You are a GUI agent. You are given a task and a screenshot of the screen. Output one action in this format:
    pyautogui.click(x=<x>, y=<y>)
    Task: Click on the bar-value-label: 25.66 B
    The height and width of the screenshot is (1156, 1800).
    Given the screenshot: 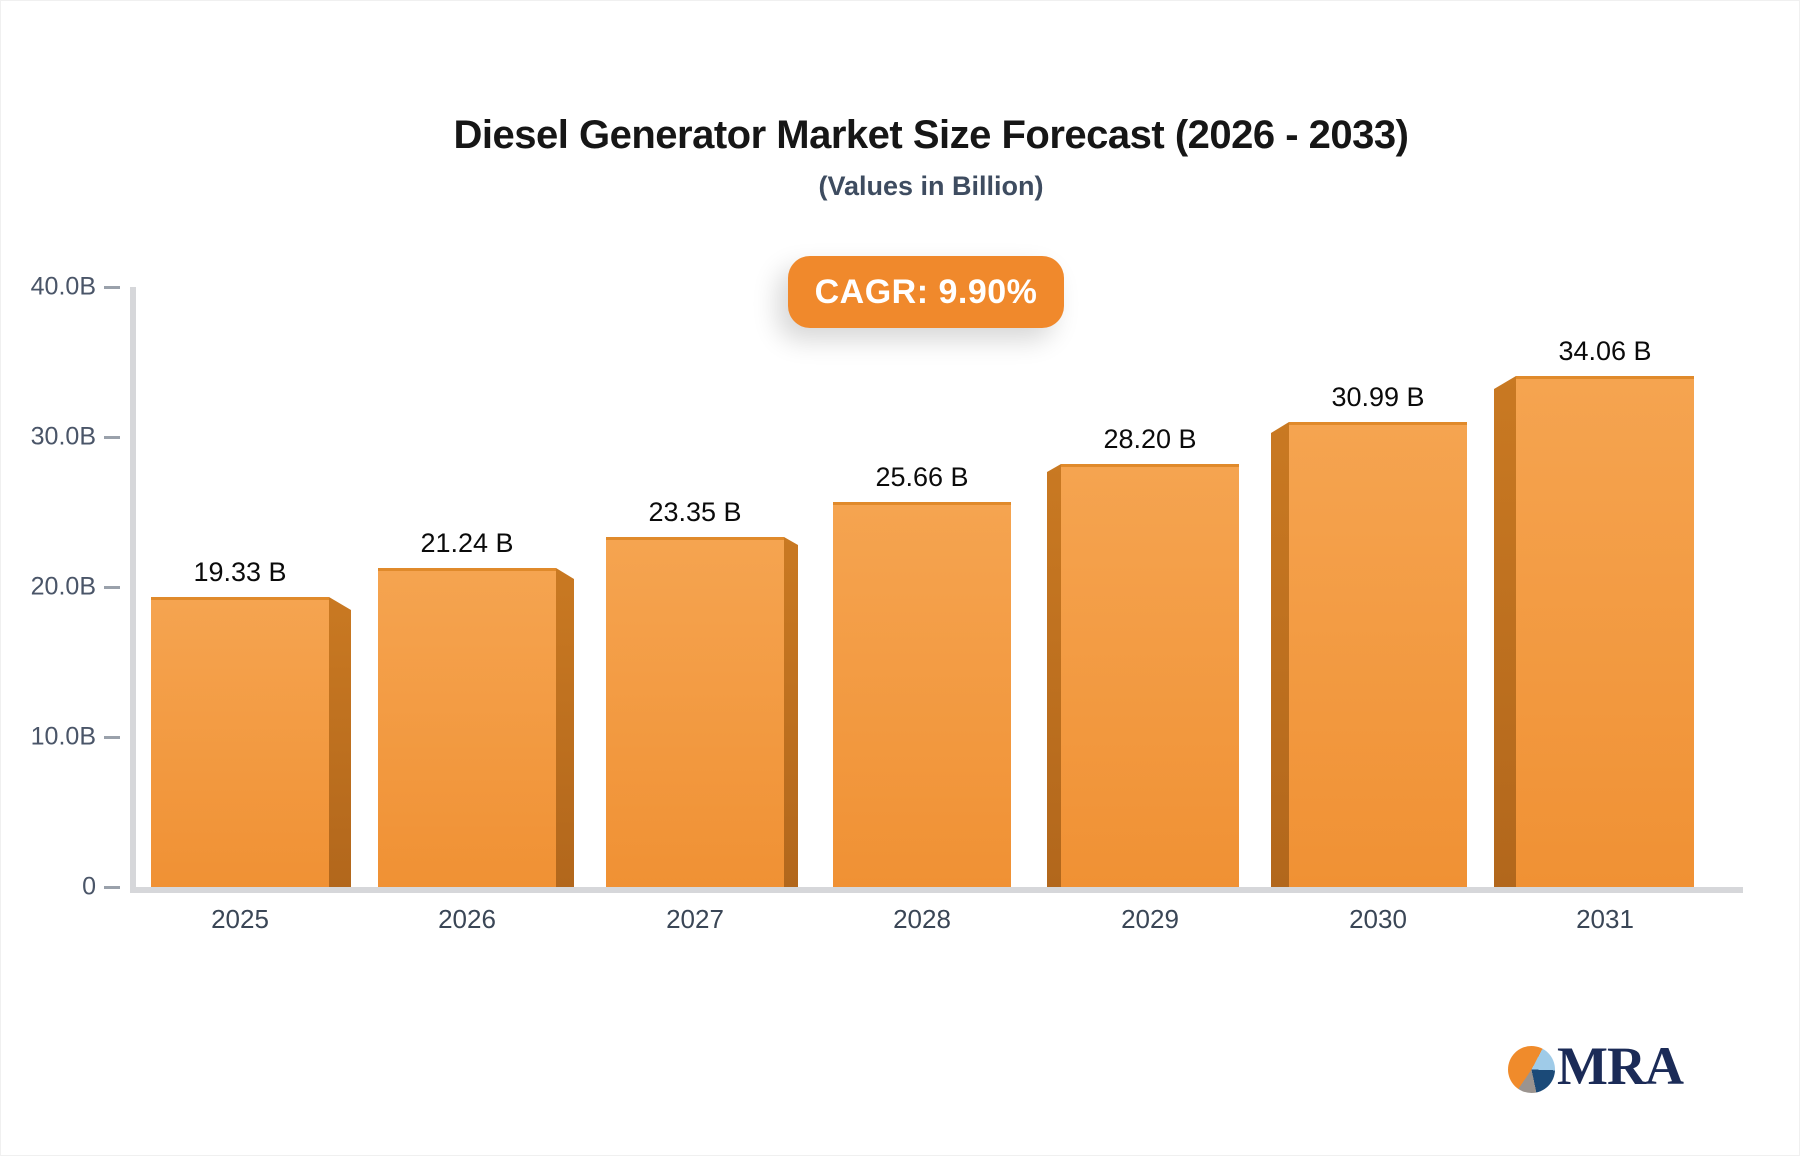 What is the action you would take?
    pyautogui.click(x=922, y=477)
    